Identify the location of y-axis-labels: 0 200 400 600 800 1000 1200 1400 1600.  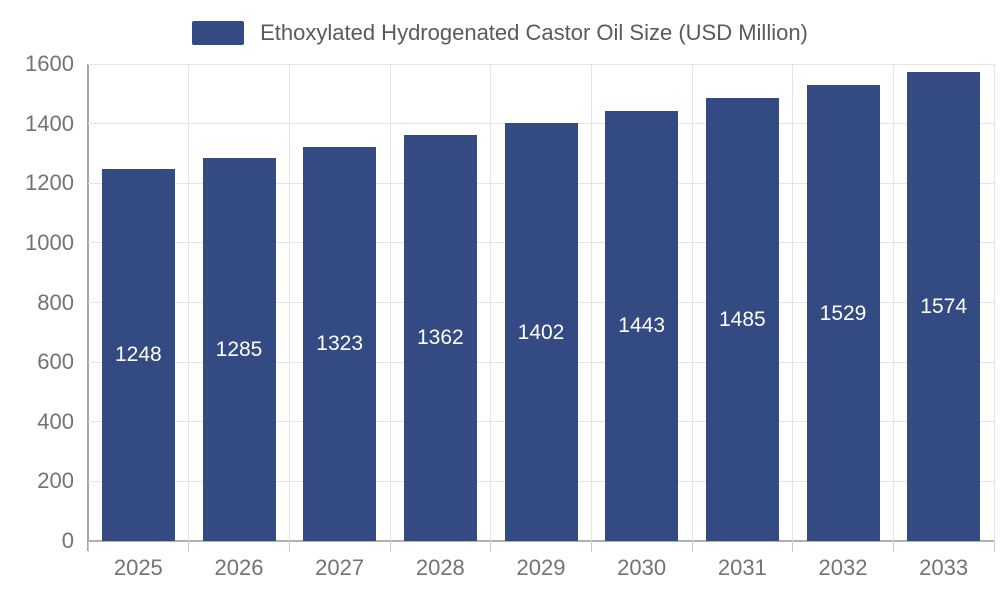
(37, 302).